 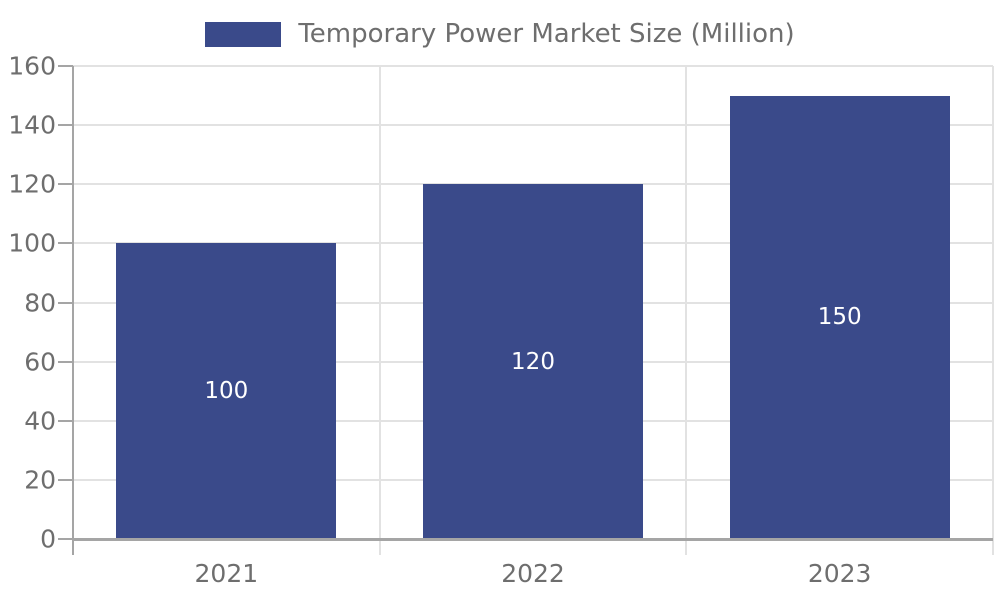 I want to click on bar-value-label: 150, so click(x=839, y=317).